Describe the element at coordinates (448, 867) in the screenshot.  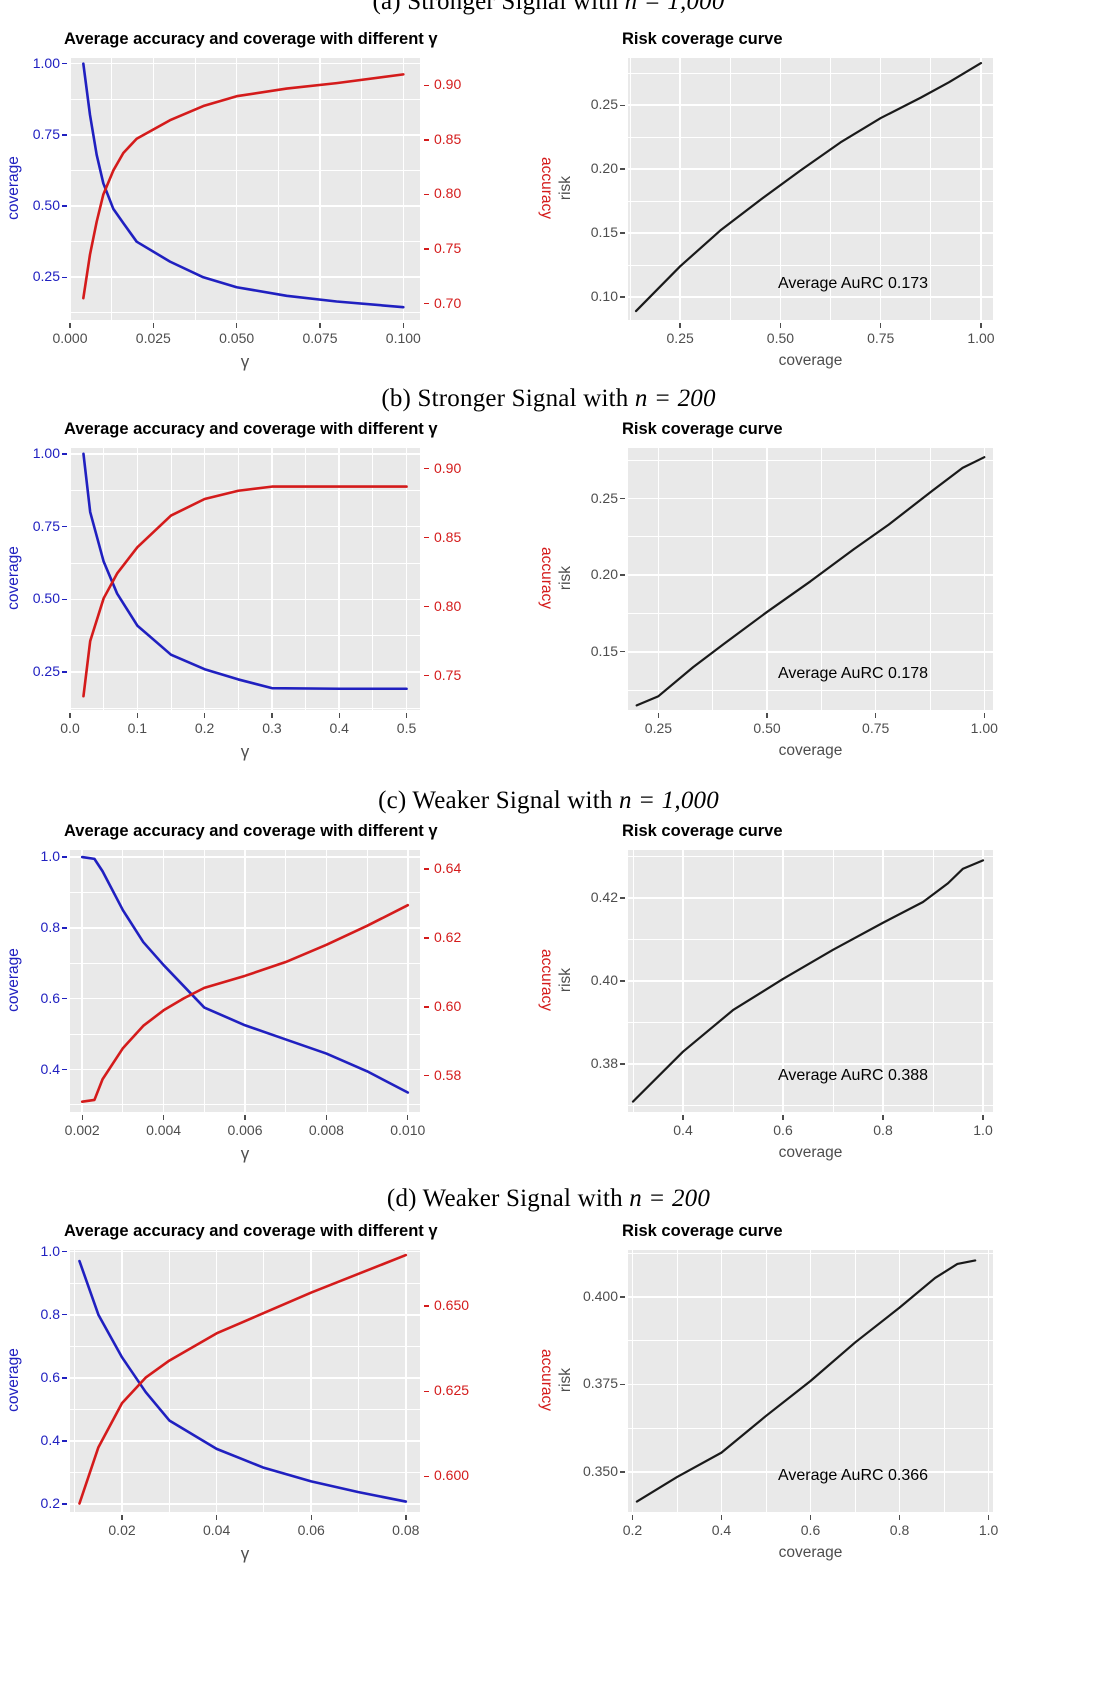
I see `y-tick-label-accuracy: 0.64` at that location.